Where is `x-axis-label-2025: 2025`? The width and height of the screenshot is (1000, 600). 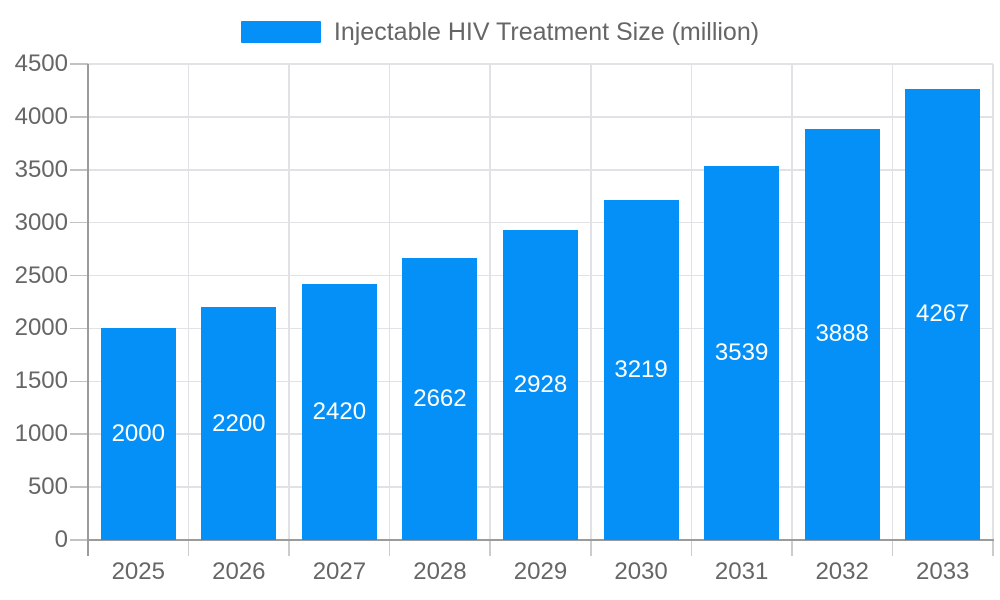 x-axis-label-2025: 2025 is located at coordinates (138, 571).